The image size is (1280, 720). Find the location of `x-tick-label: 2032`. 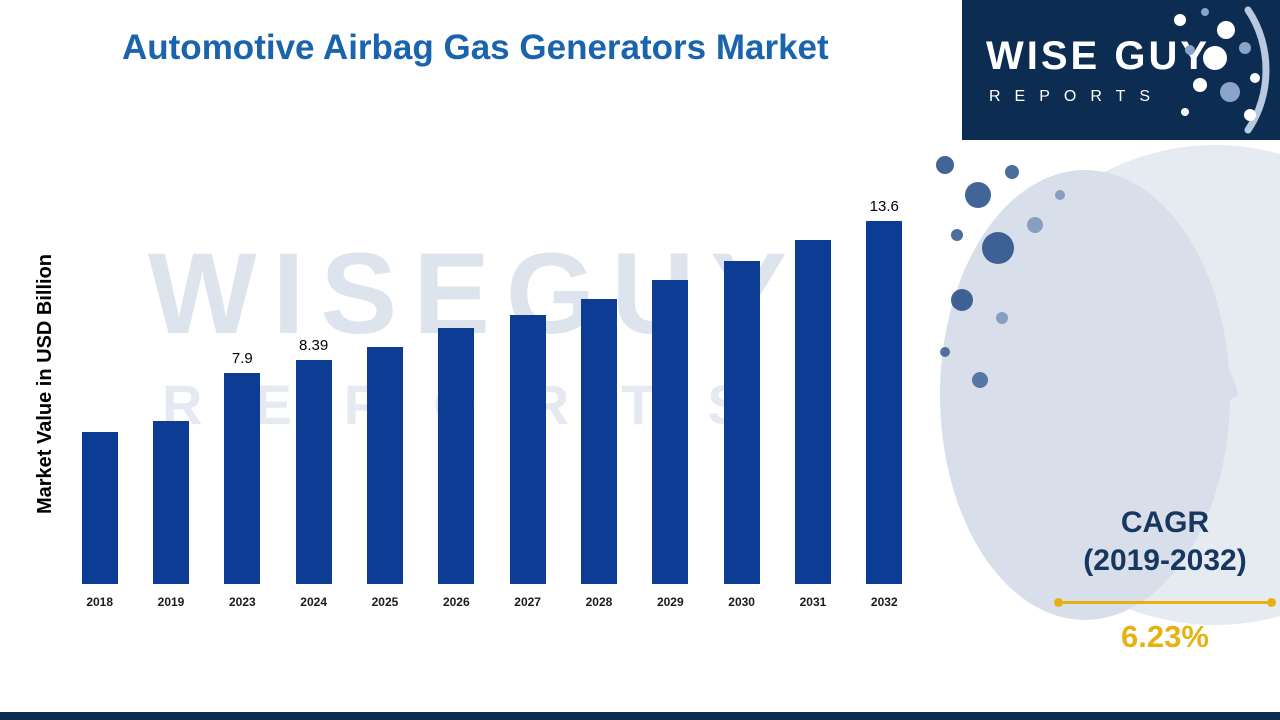

x-tick-label: 2032 is located at coordinates (884, 602).